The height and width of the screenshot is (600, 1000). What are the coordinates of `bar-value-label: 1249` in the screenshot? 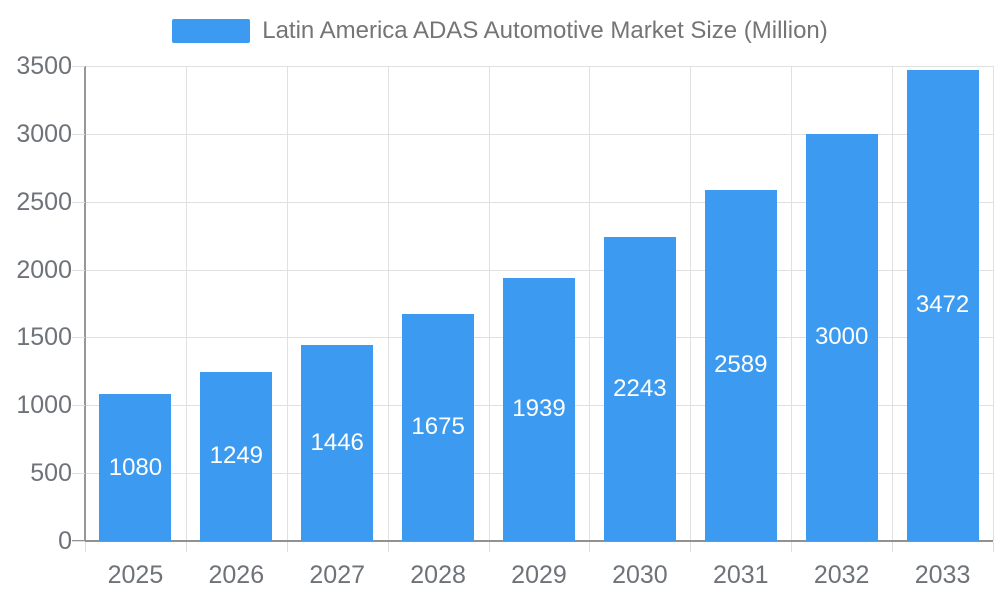 It's located at (236, 456).